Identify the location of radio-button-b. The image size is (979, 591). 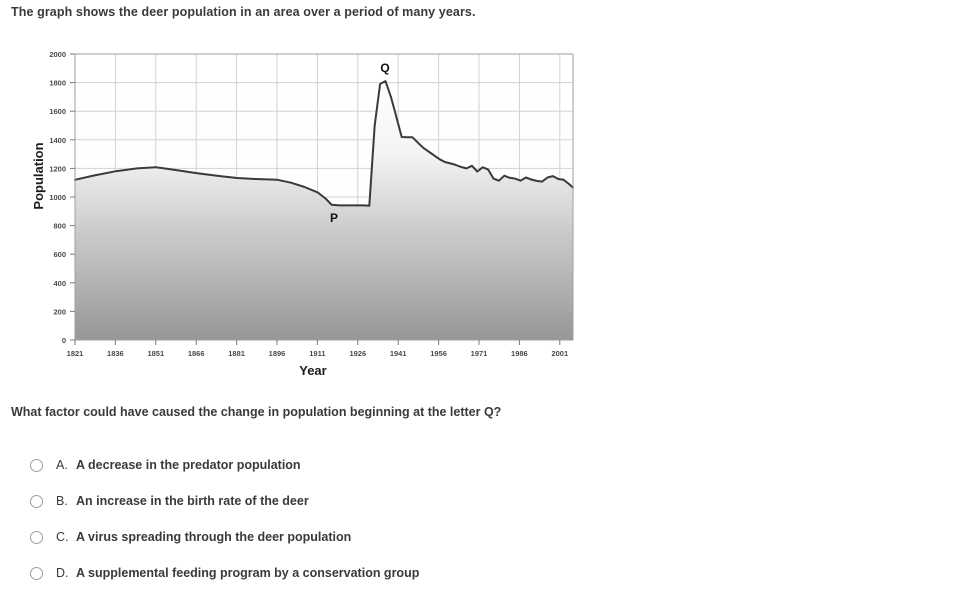
(36, 501).